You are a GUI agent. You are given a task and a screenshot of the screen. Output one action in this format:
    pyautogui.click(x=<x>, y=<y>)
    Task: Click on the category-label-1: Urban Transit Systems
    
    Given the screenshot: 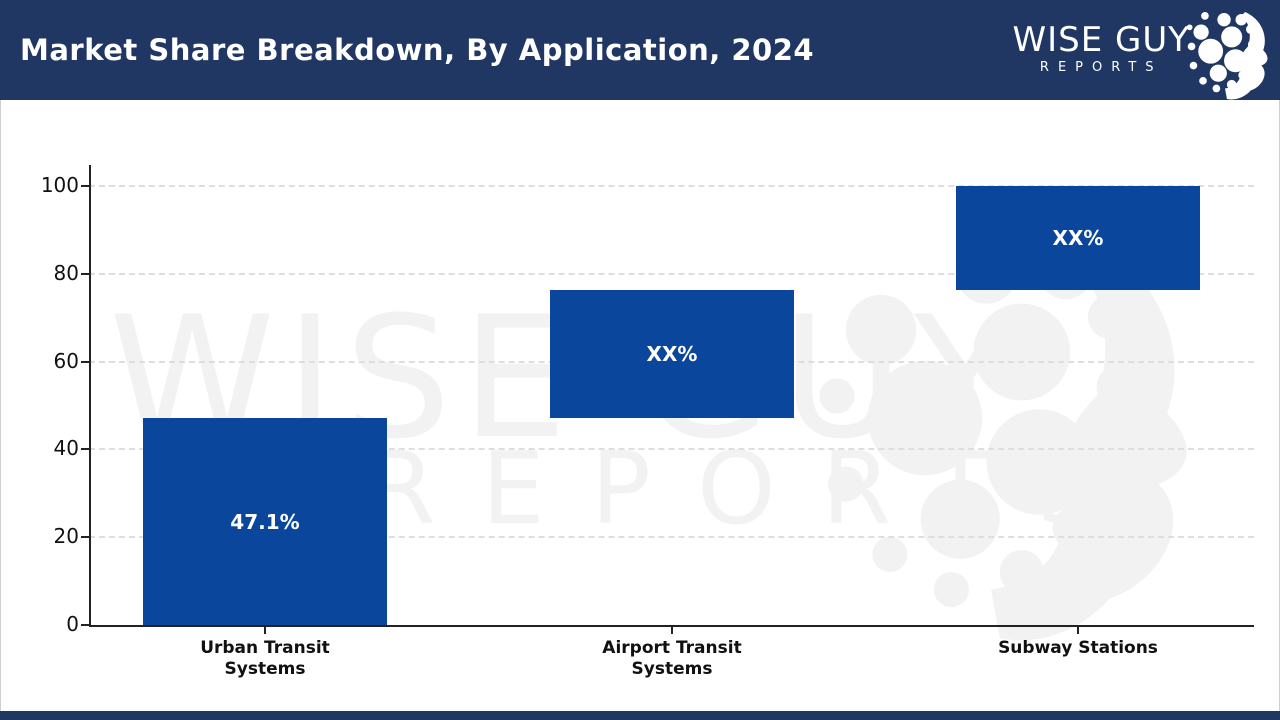 What is the action you would take?
    pyautogui.click(x=265, y=659)
    